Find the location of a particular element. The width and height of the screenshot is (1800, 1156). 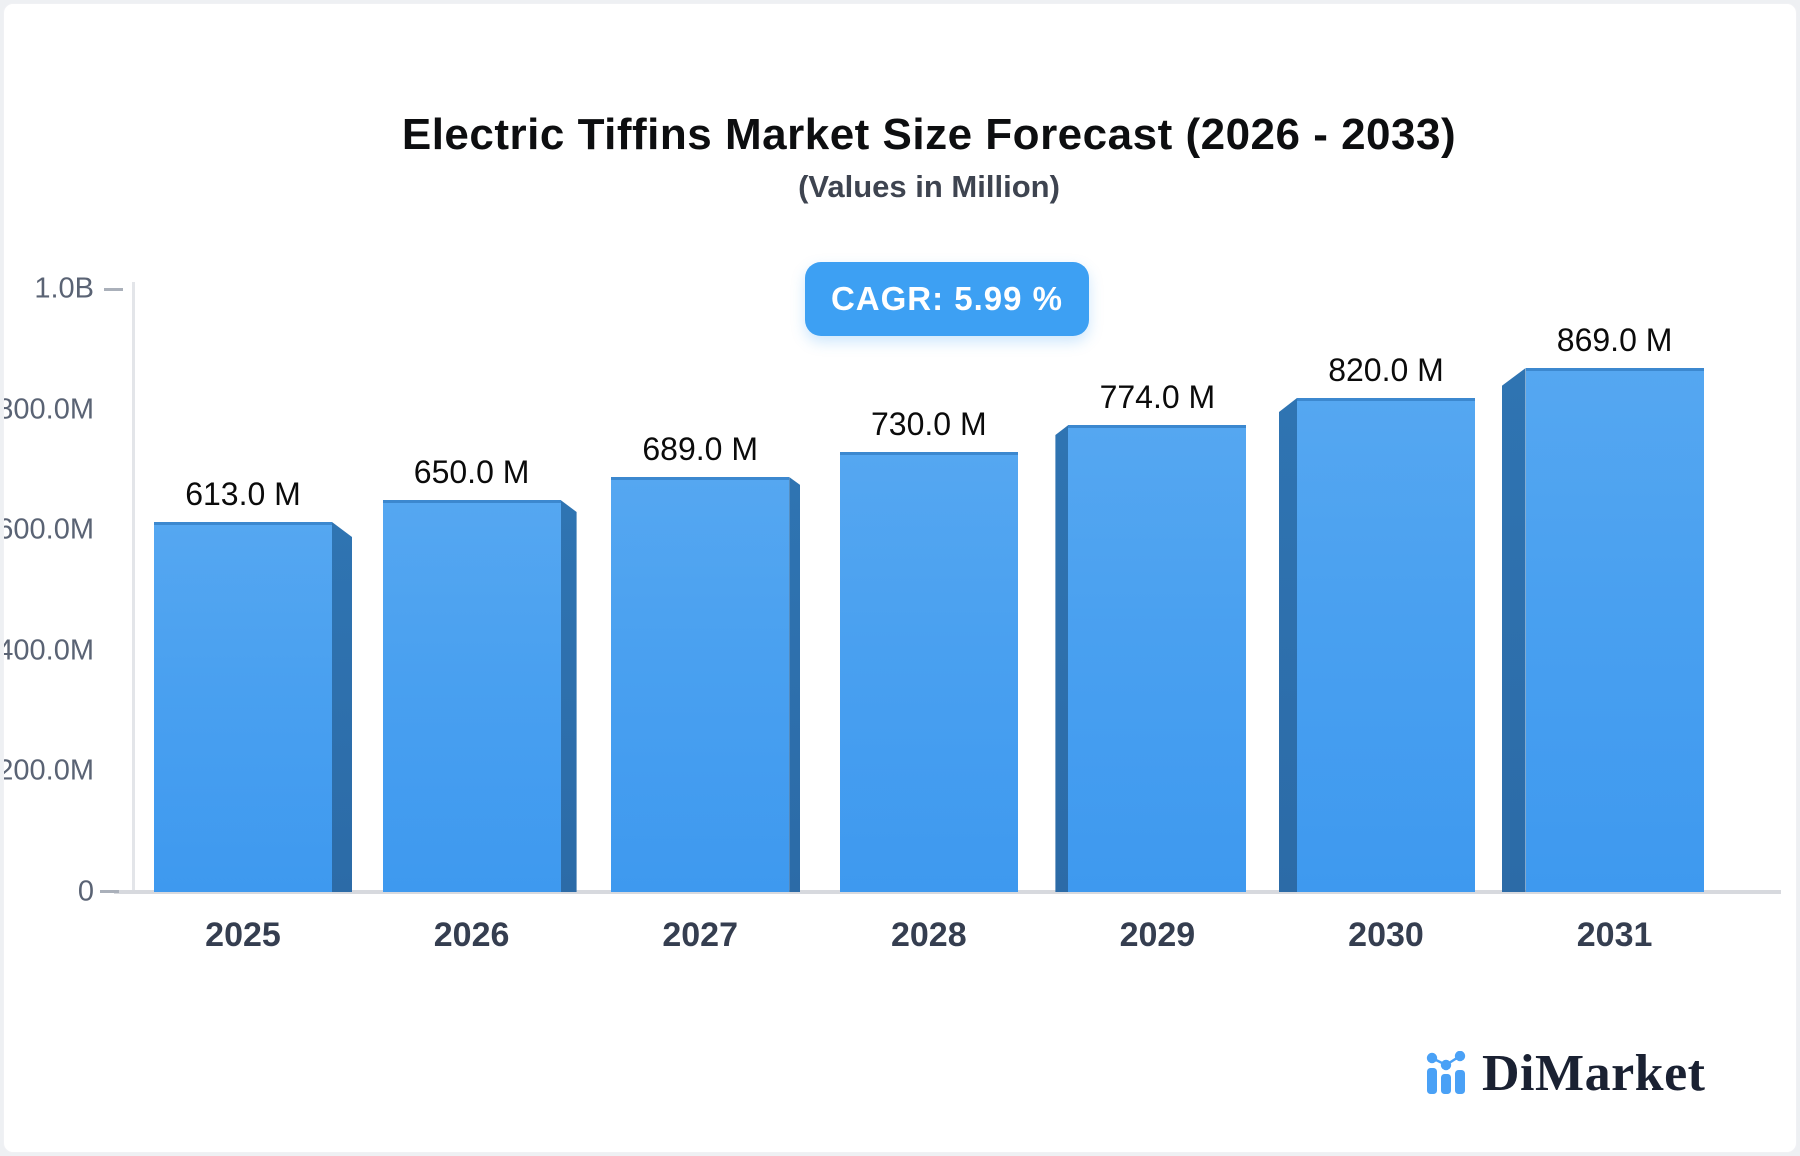

x-axis-label: 2025 is located at coordinates (243, 935).